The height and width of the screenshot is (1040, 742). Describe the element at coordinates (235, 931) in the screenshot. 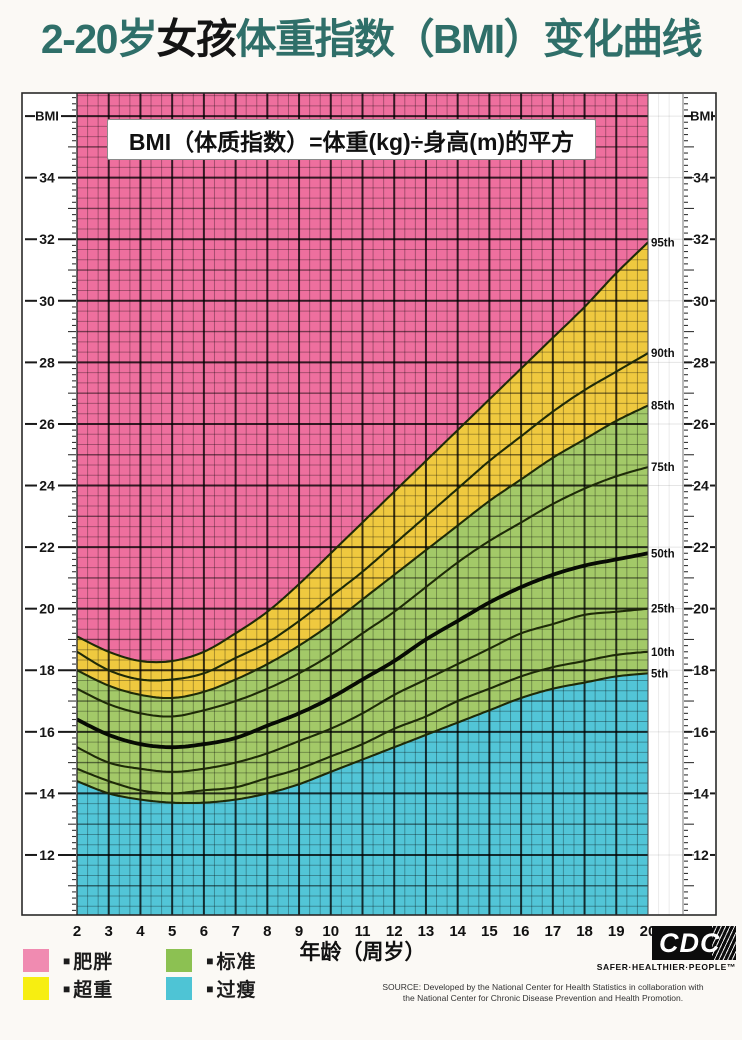

I see `svg-text: 7` at that location.